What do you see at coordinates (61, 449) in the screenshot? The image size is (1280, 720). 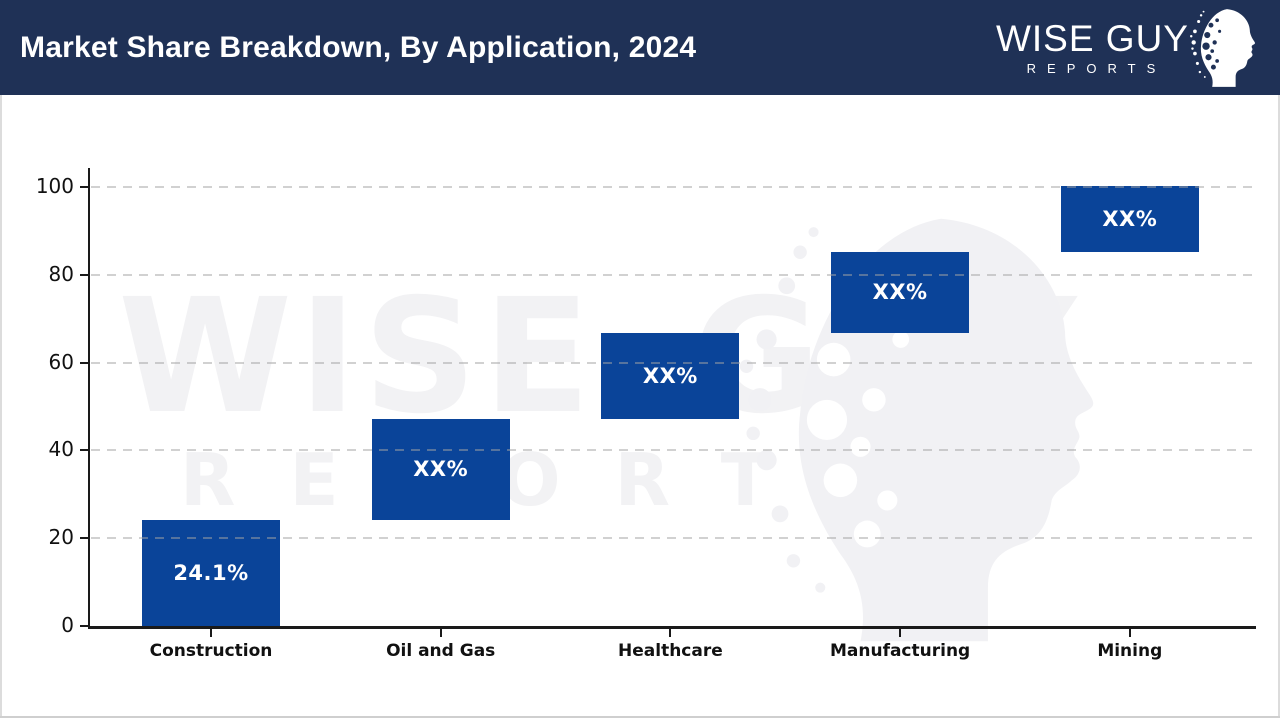 I see `y-tick-label-40: 40` at bounding box center [61, 449].